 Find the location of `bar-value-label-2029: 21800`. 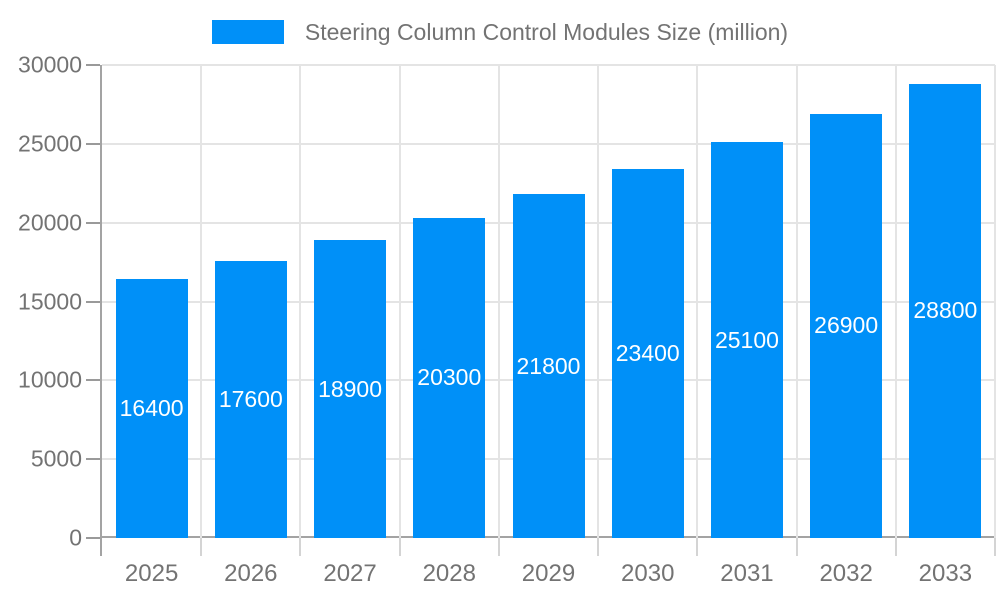

bar-value-label-2029: 21800 is located at coordinates (548, 365).